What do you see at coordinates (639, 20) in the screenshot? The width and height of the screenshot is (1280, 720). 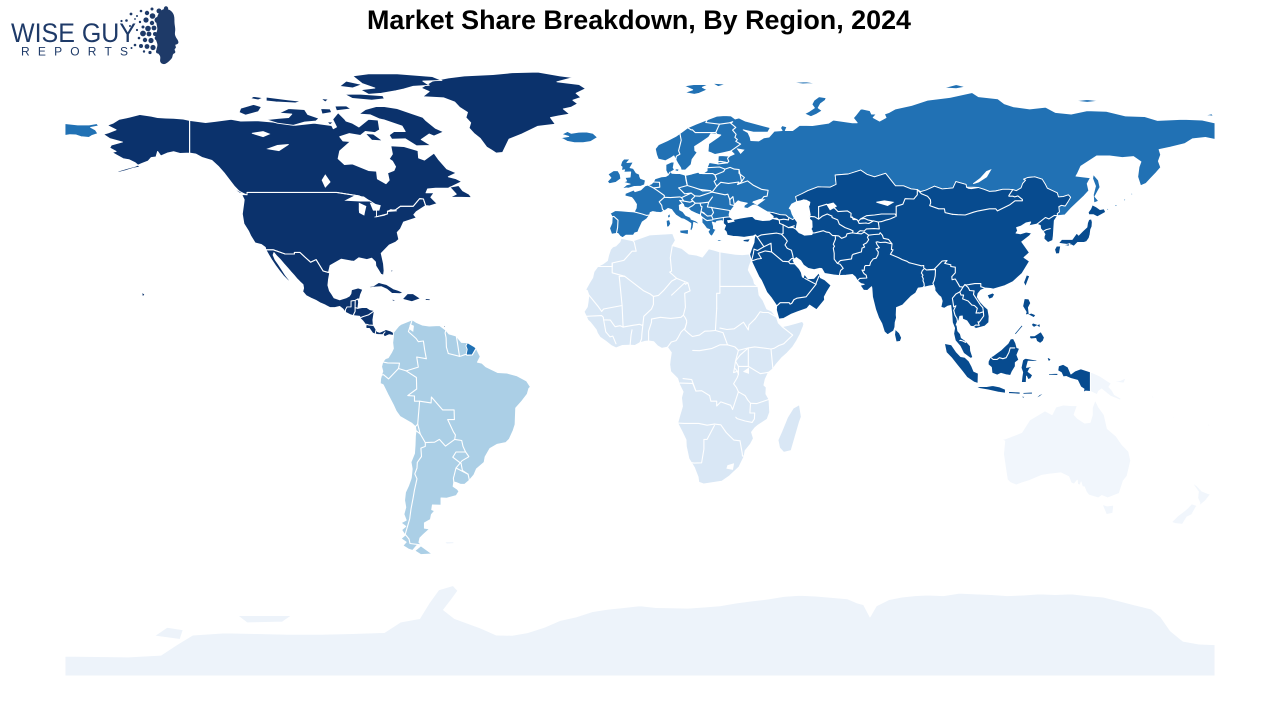 I see `svg-text:Market Share Breakdown, By Reg: Market Share Breakdown, By Region, 2024` at bounding box center [639, 20].